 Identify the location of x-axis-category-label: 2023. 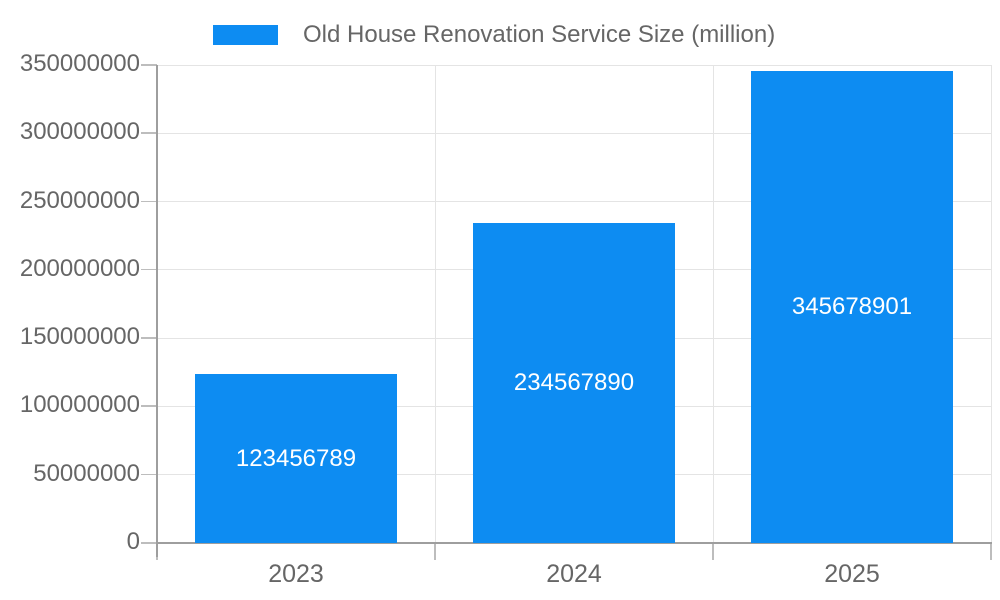
(296, 574).